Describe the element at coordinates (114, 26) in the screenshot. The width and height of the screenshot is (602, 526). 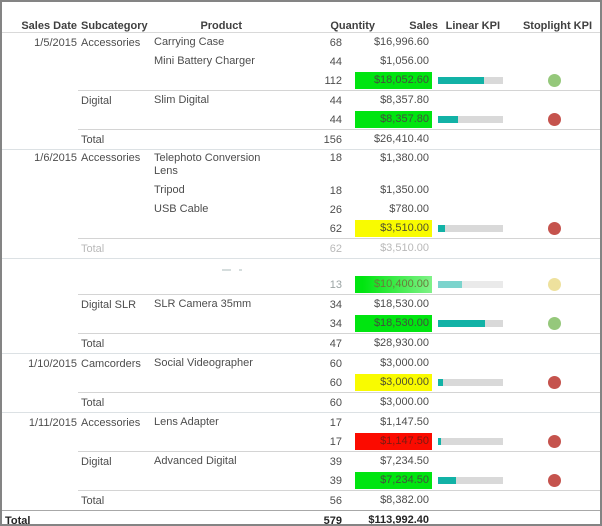
I see `column-header-subcategory: Subcategory` at that location.